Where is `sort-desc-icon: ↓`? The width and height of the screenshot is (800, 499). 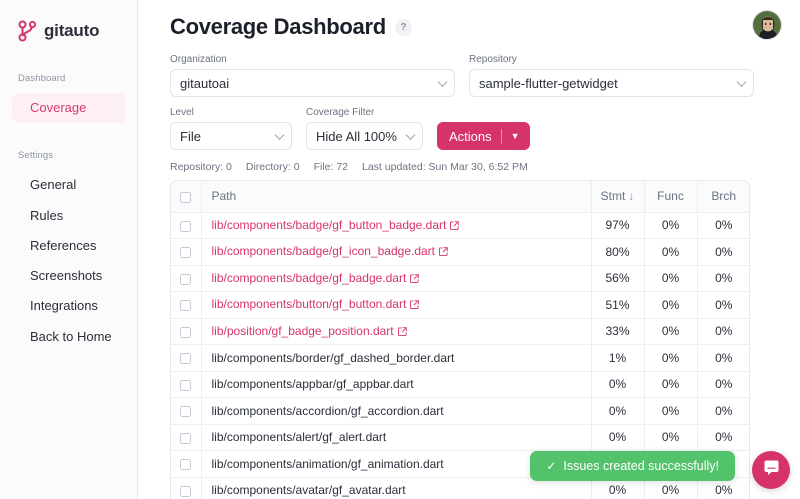
sort-desc-icon: ↓ is located at coordinates (631, 196).